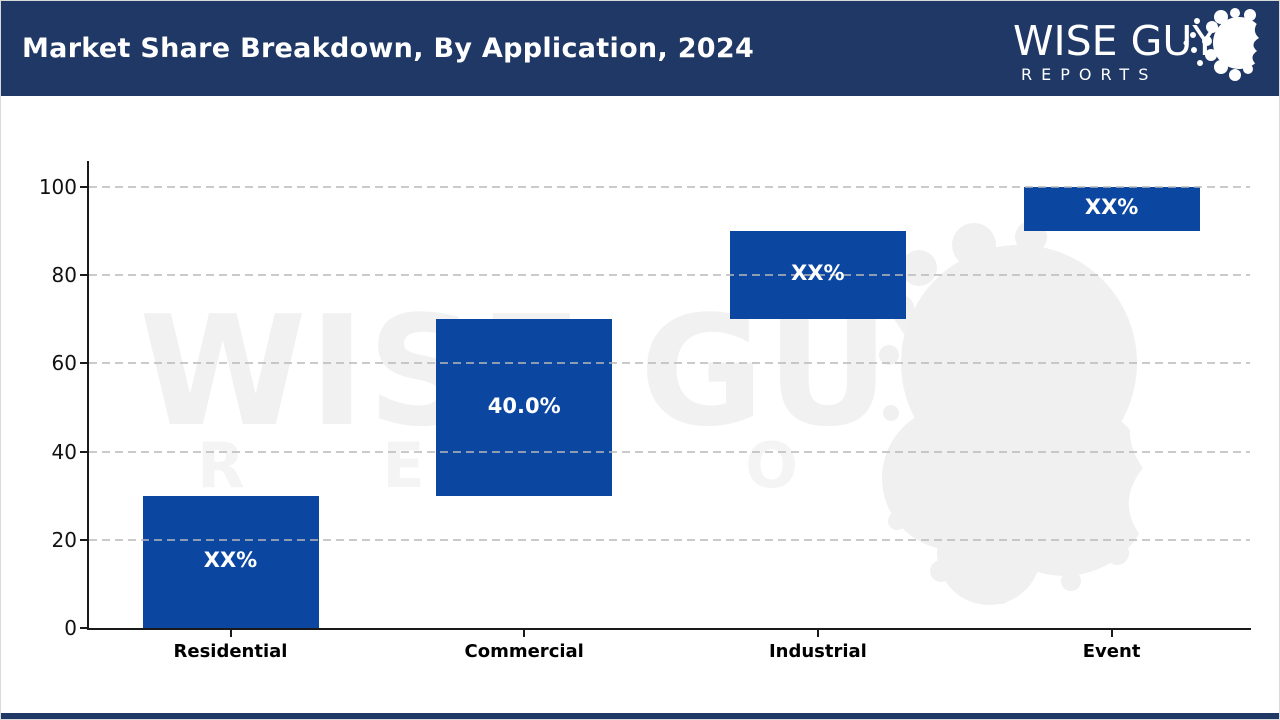 This screenshot has width=1280, height=720. Describe the element at coordinates (64, 275) in the screenshot. I see `y-tick-label: 80` at that location.